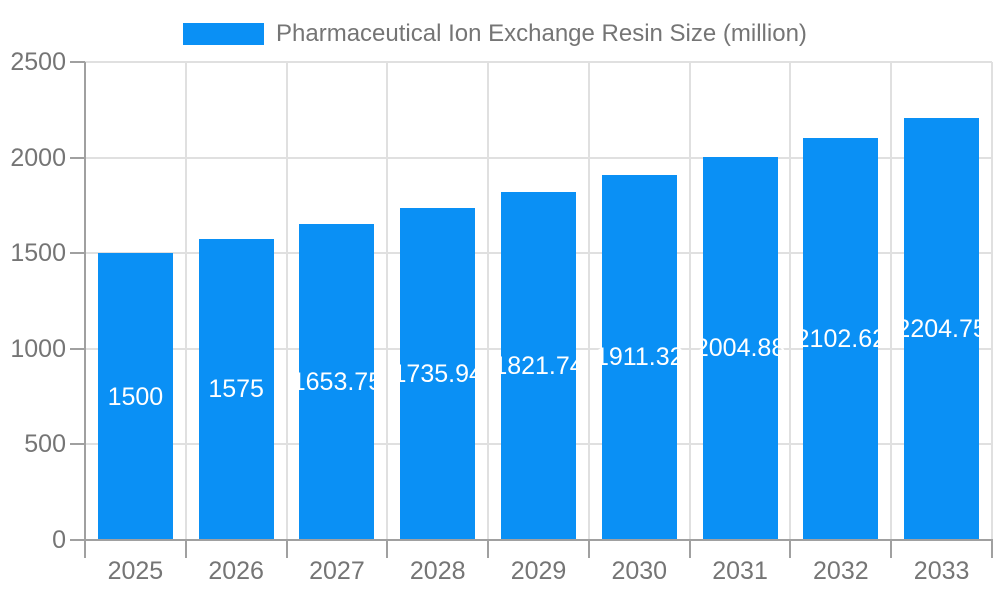 The height and width of the screenshot is (600, 1000). What do you see at coordinates (59, 540) in the screenshot?
I see `y-axis-label: 0` at bounding box center [59, 540].